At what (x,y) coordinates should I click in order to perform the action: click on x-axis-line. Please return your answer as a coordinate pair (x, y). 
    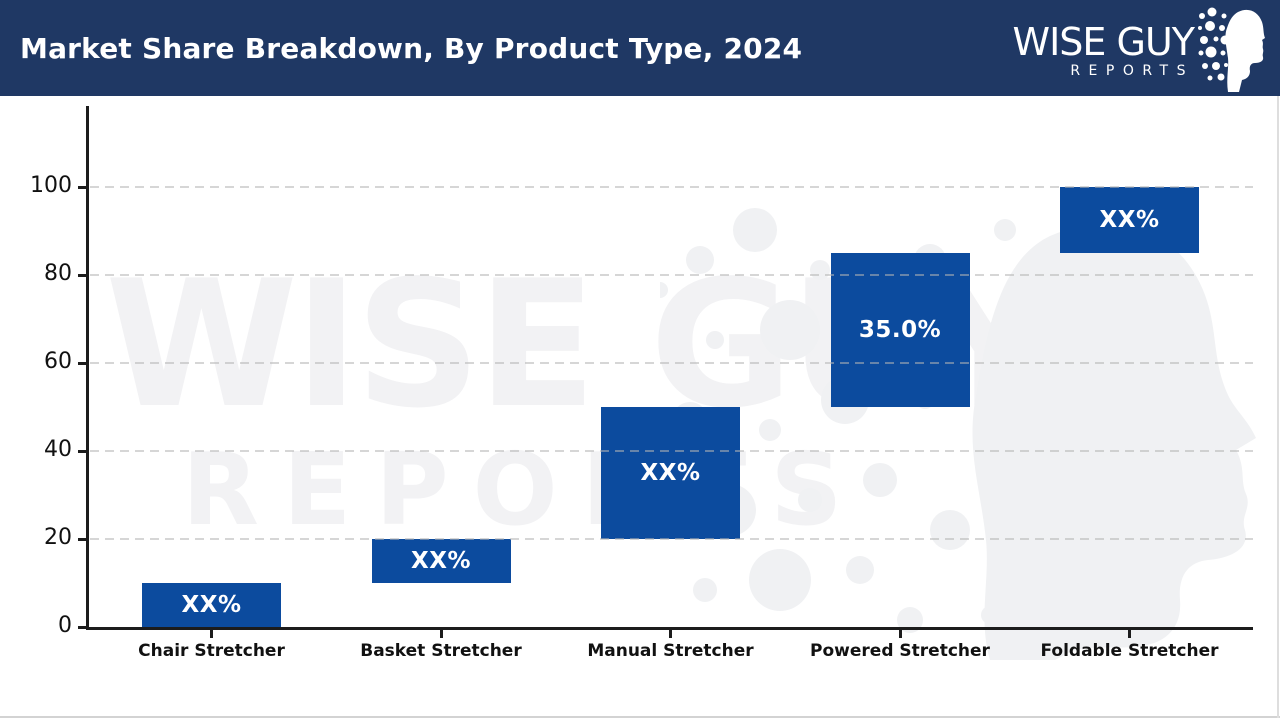
    Looking at the image, I should click on (669, 628).